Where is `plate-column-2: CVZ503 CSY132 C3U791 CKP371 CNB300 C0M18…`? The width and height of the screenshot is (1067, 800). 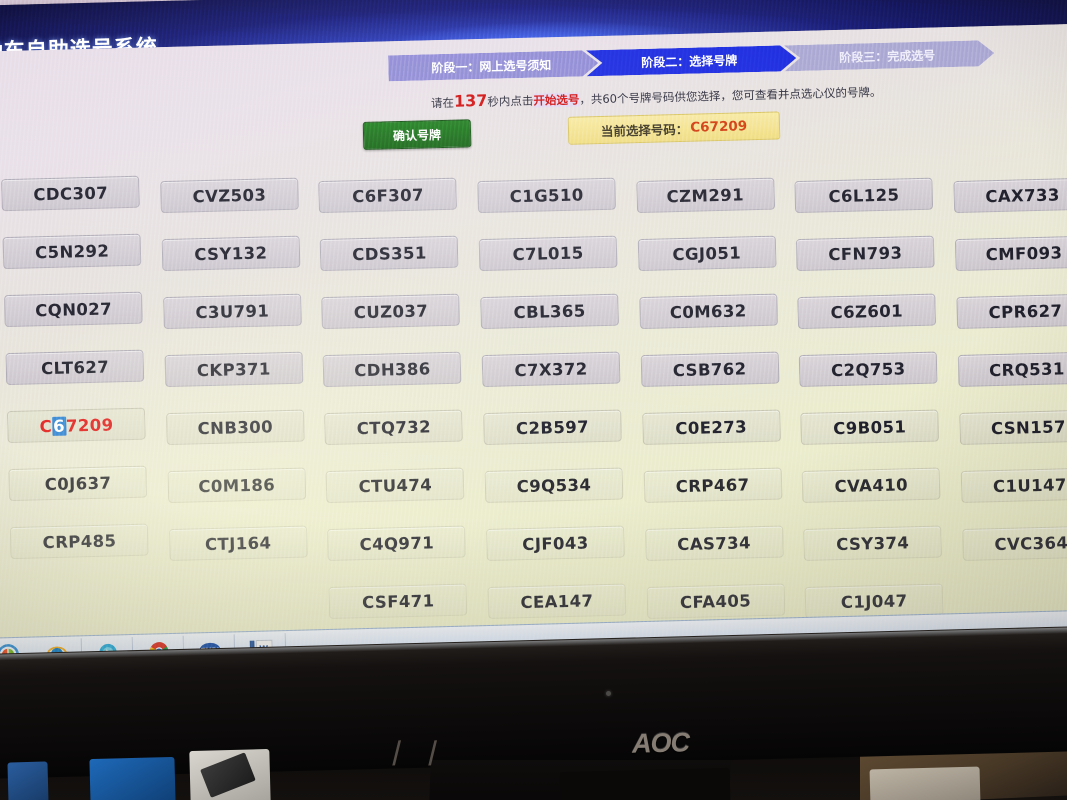
plate-column-2: CVZ503 CSY132 C3U791 CKP371 CNB300 C0M18… is located at coordinates (235, 416).